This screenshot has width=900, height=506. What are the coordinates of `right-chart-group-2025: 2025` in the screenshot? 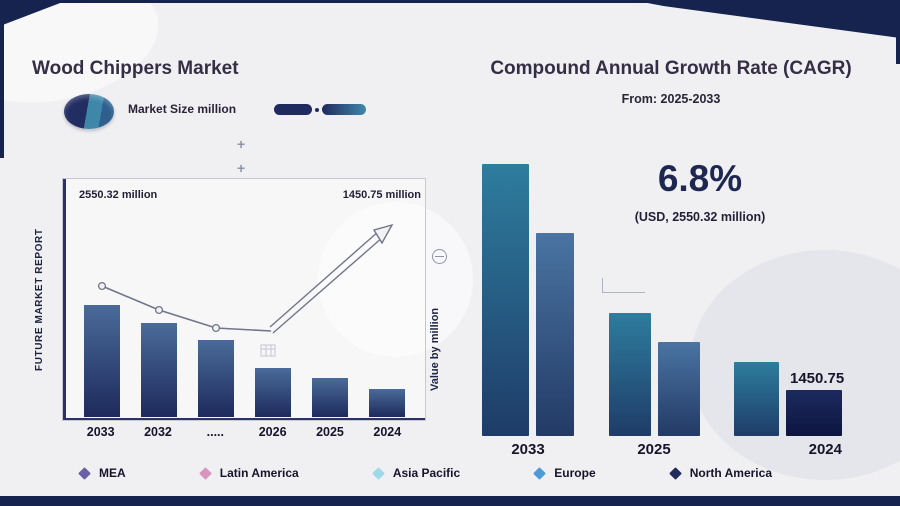 It's located at (654, 386).